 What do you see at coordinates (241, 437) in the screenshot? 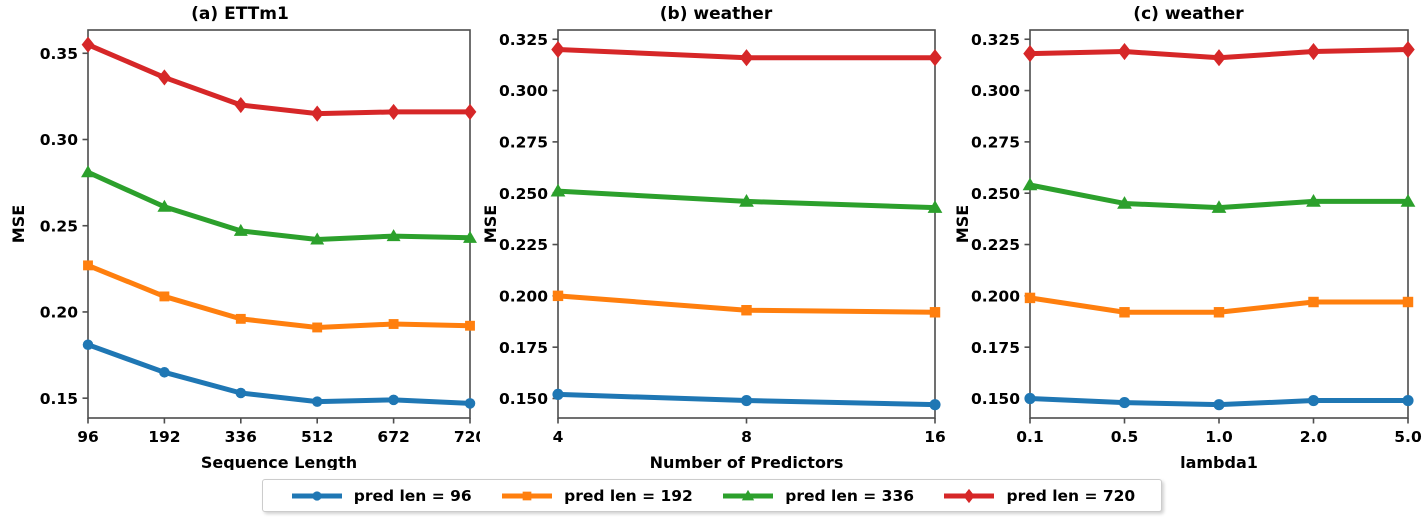
I see `x-tick-label: 336` at bounding box center [241, 437].